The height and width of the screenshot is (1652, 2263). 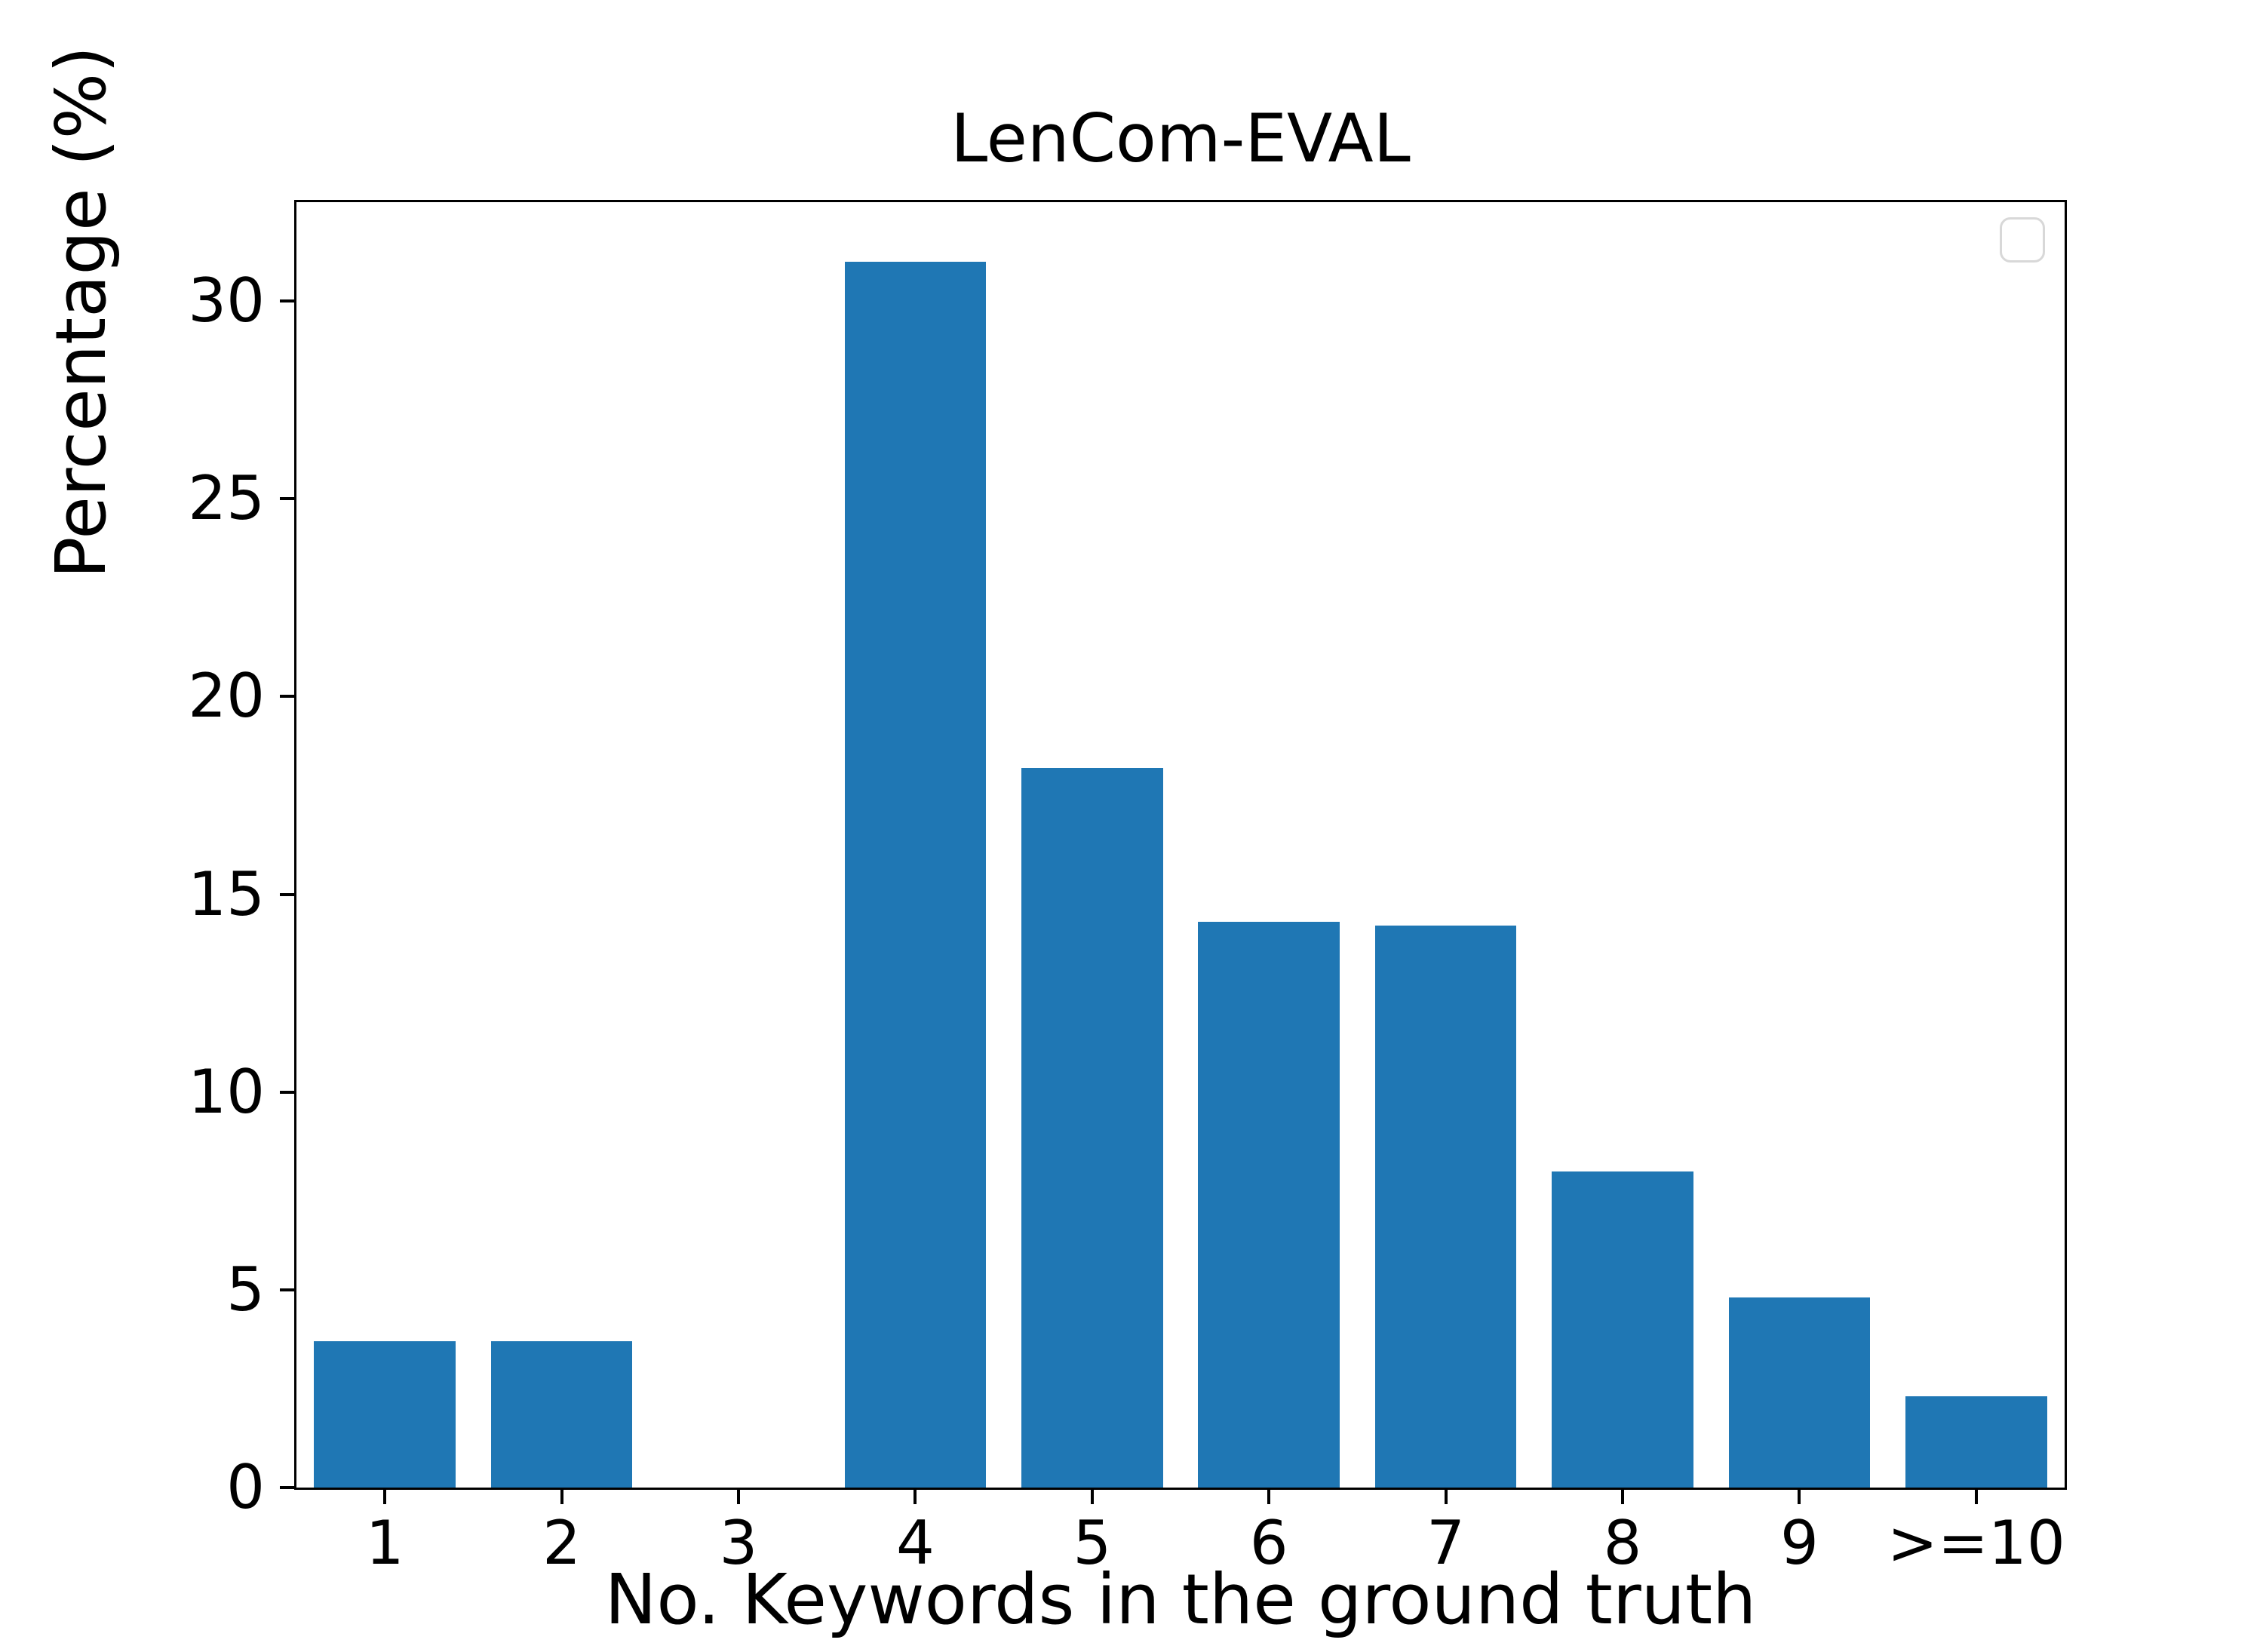 I want to click on y-tick-label: 25, so click(x=226, y=499).